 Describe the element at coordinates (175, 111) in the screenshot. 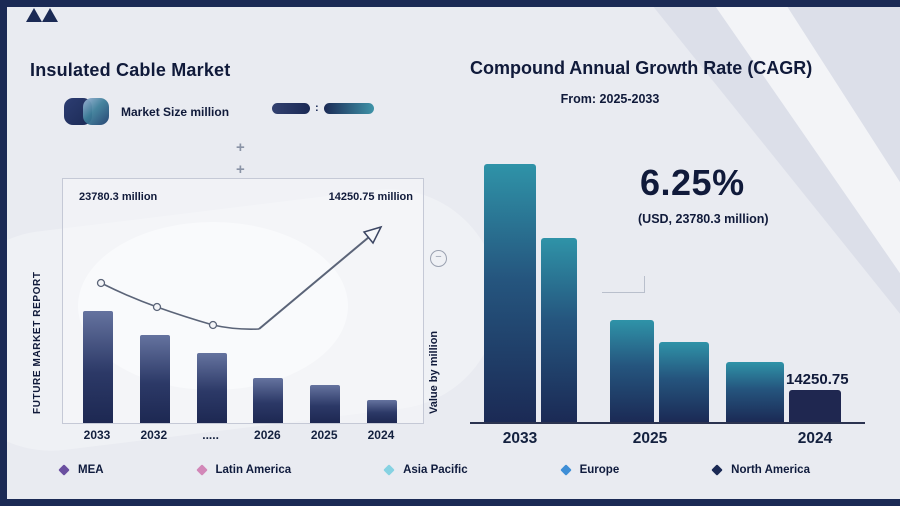

I see `legend-label: Market Size million` at that location.